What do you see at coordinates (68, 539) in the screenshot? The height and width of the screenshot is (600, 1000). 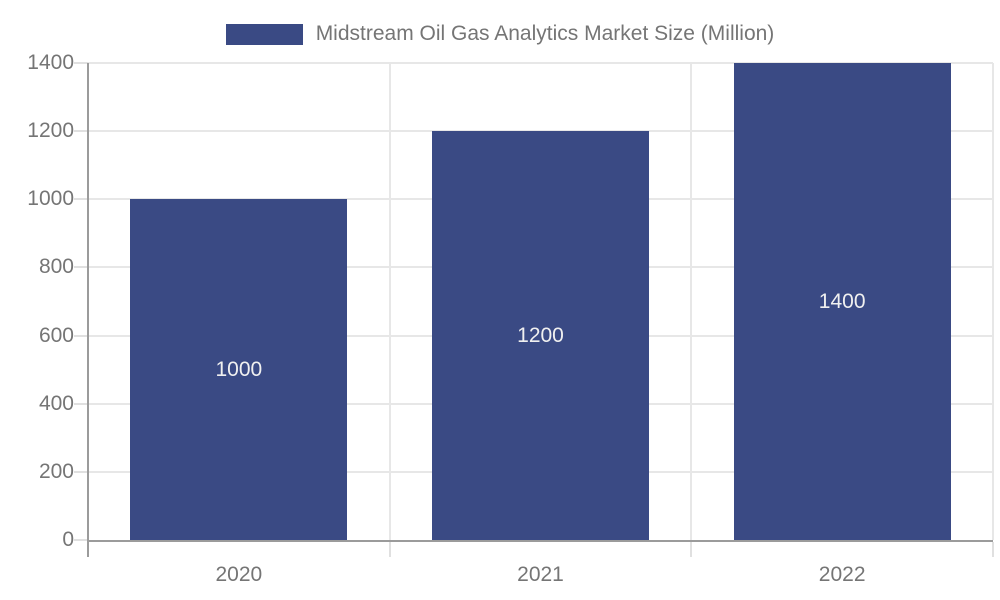 I see `y-tick-label: 0` at bounding box center [68, 539].